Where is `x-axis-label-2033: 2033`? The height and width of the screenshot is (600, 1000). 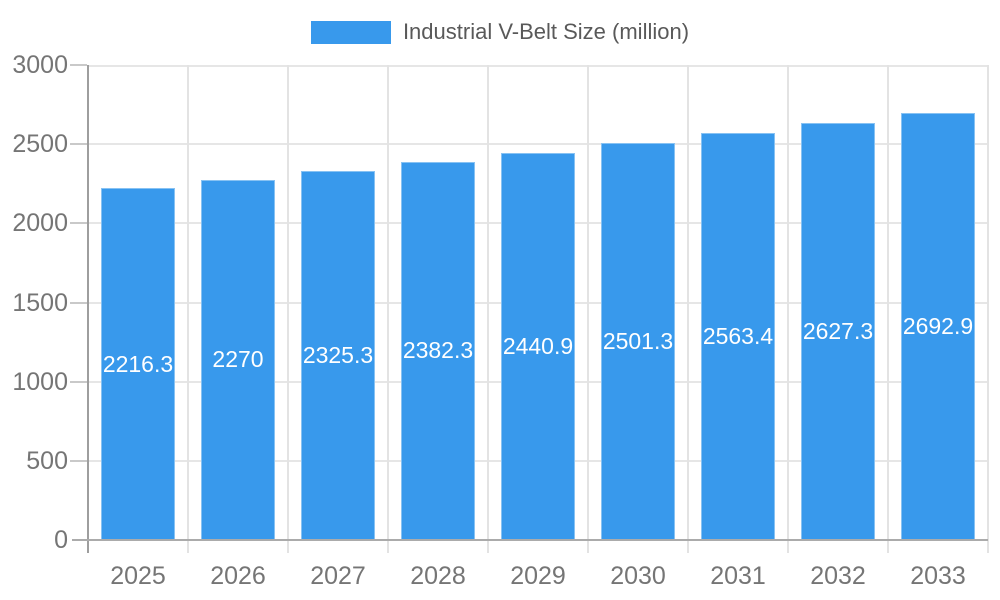 x-axis-label-2033: 2033 is located at coordinates (938, 576).